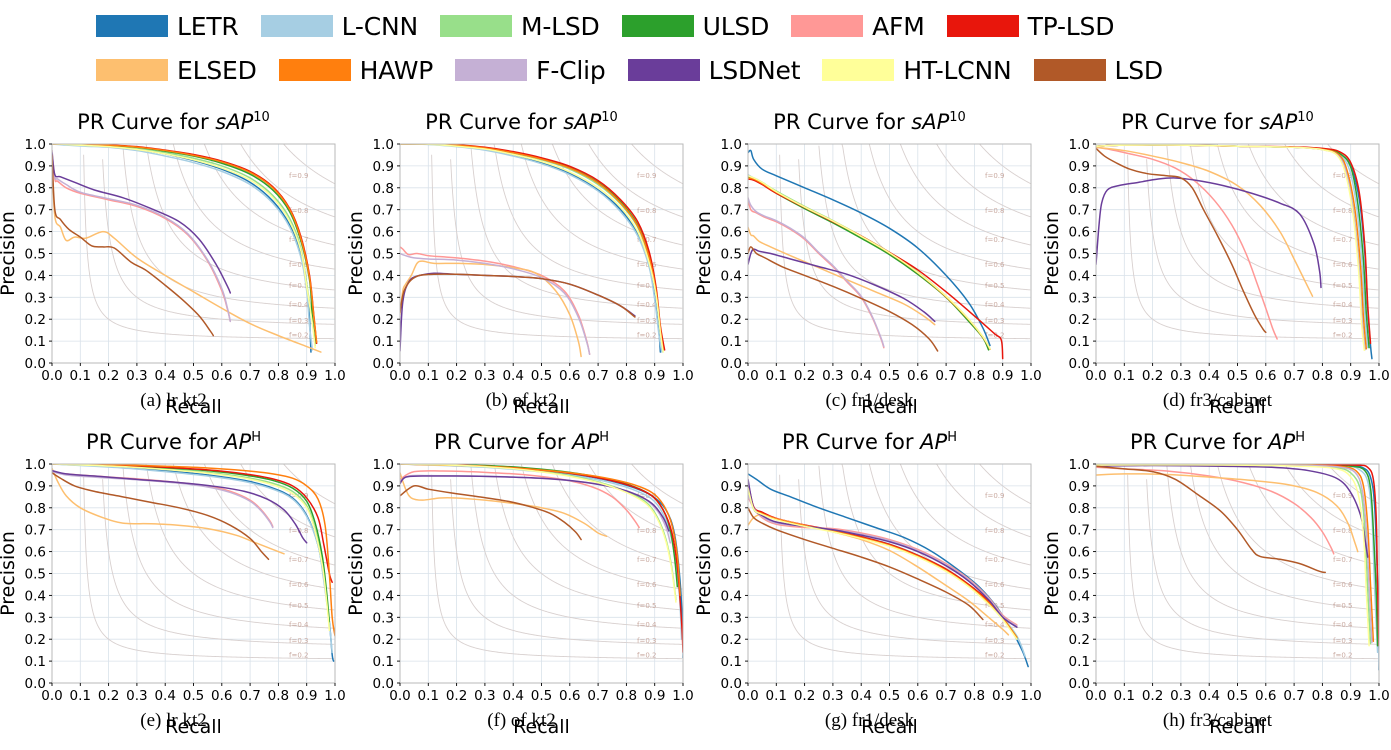  Describe the element at coordinates (957, 70) in the screenshot. I see `legend-label-ht-lcnn: HT-LCNN` at that location.